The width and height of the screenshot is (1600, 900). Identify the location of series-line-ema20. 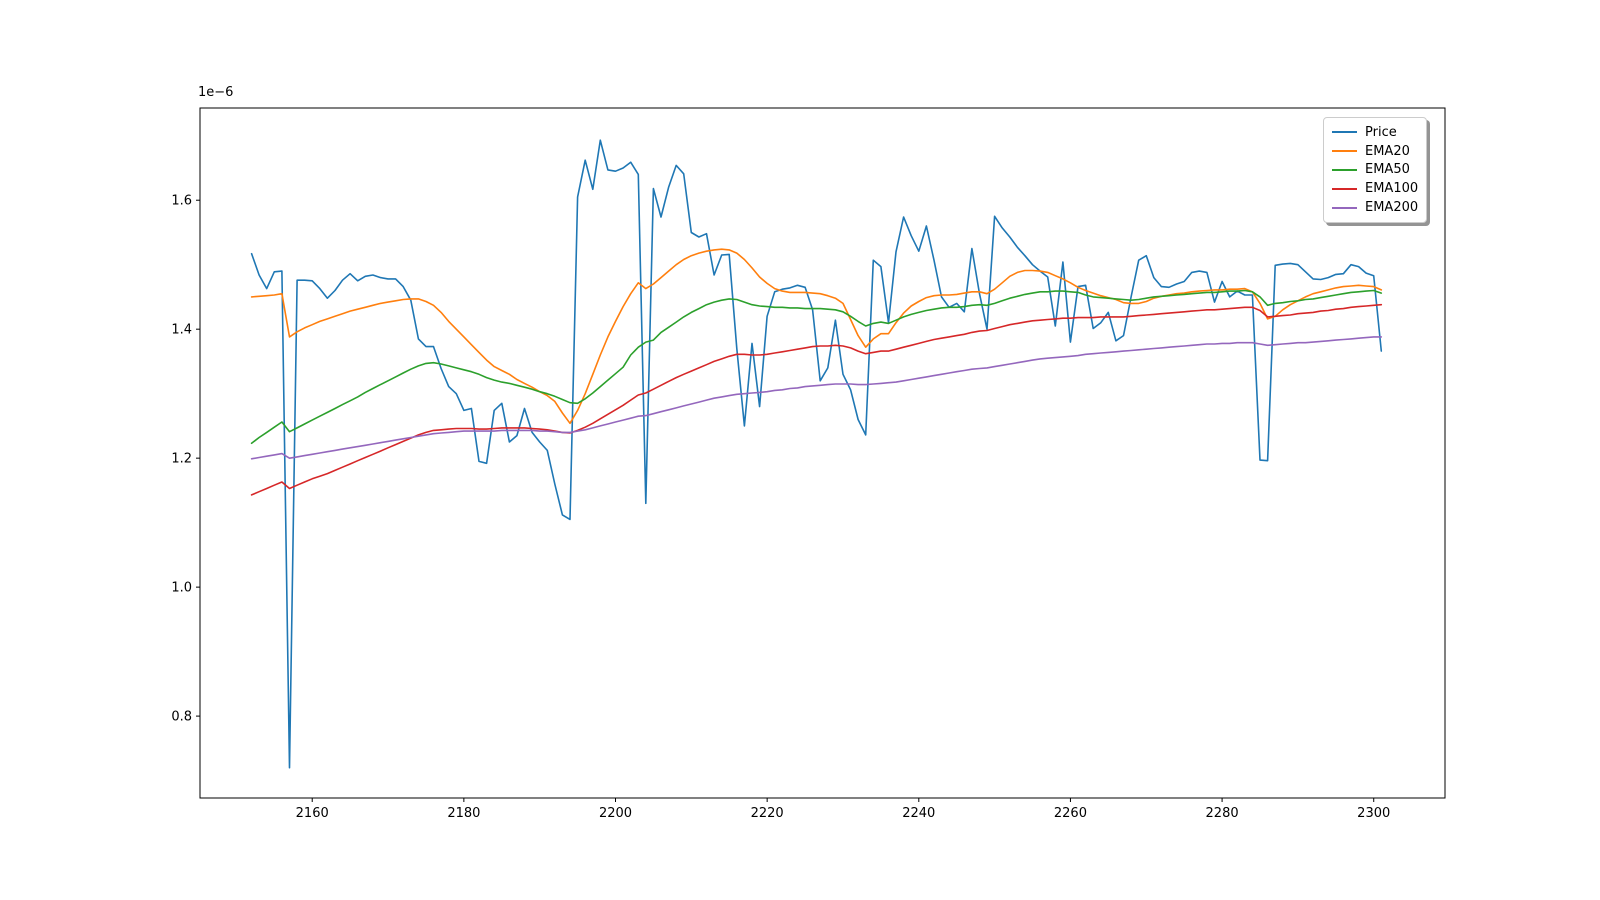
(816, 336).